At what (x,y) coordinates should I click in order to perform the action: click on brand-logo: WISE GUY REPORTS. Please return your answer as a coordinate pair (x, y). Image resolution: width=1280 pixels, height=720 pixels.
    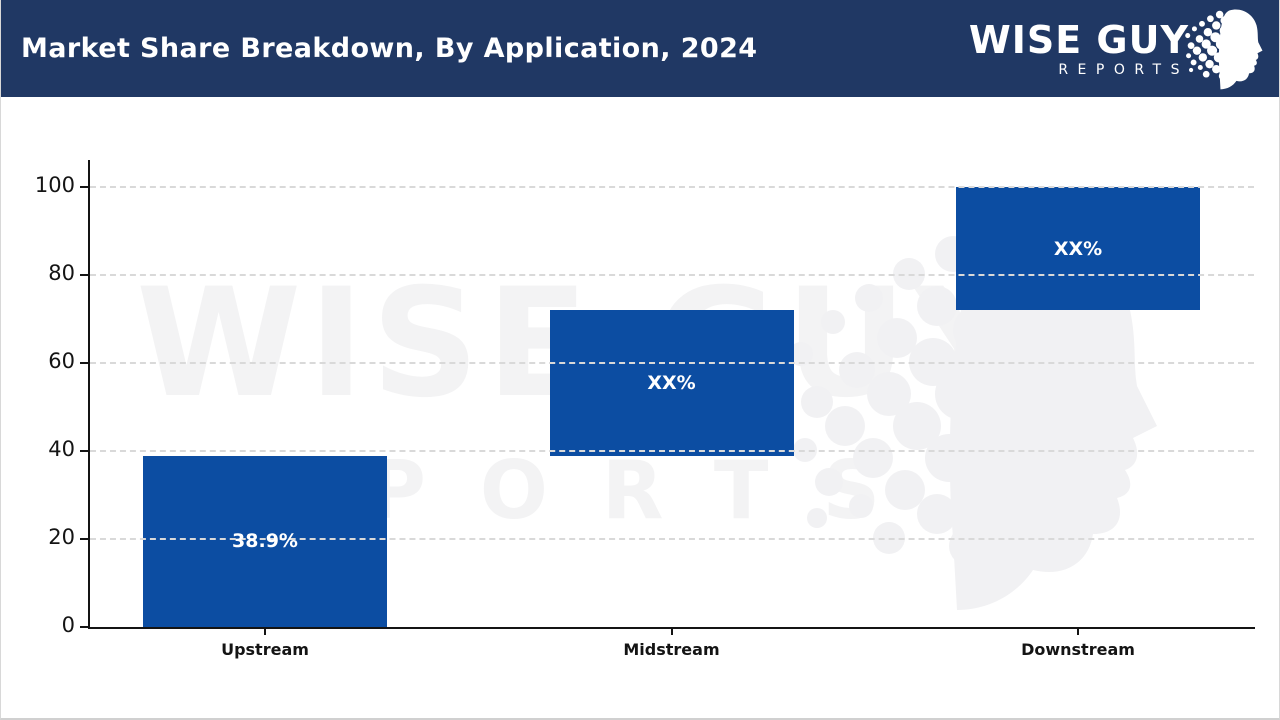
    Looking at the image, I should click on (1118, 49).